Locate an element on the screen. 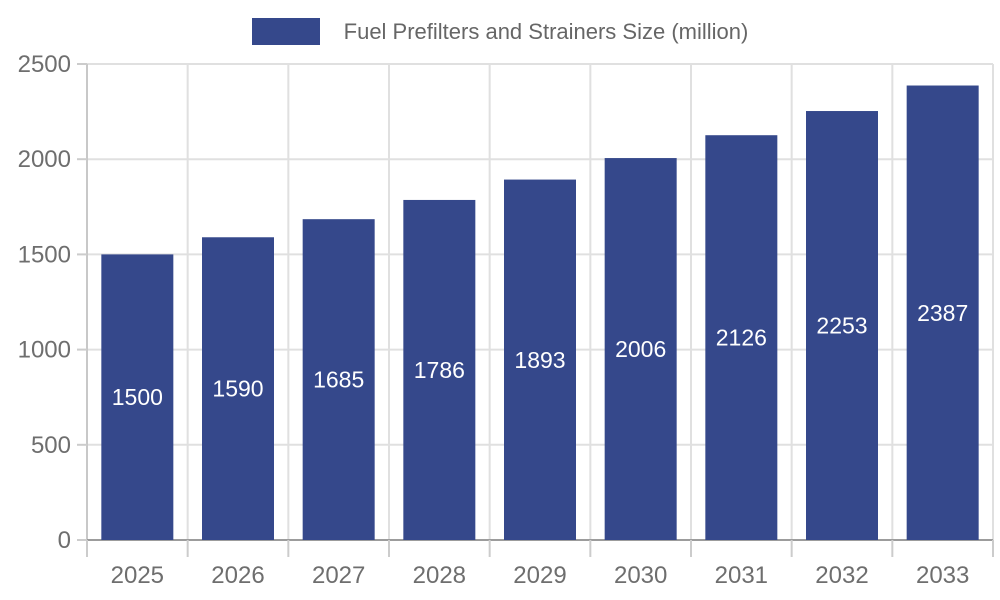 The image size is (1000, 600). bar-value-label: 2253 is located at coordinates (841, 326).